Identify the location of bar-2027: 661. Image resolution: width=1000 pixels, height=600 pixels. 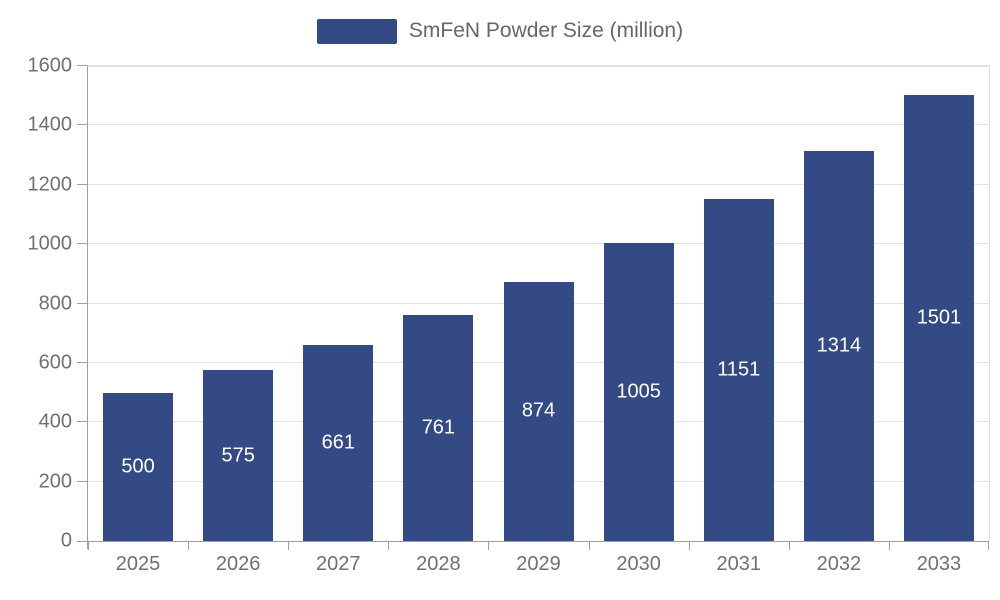
(338, 442).